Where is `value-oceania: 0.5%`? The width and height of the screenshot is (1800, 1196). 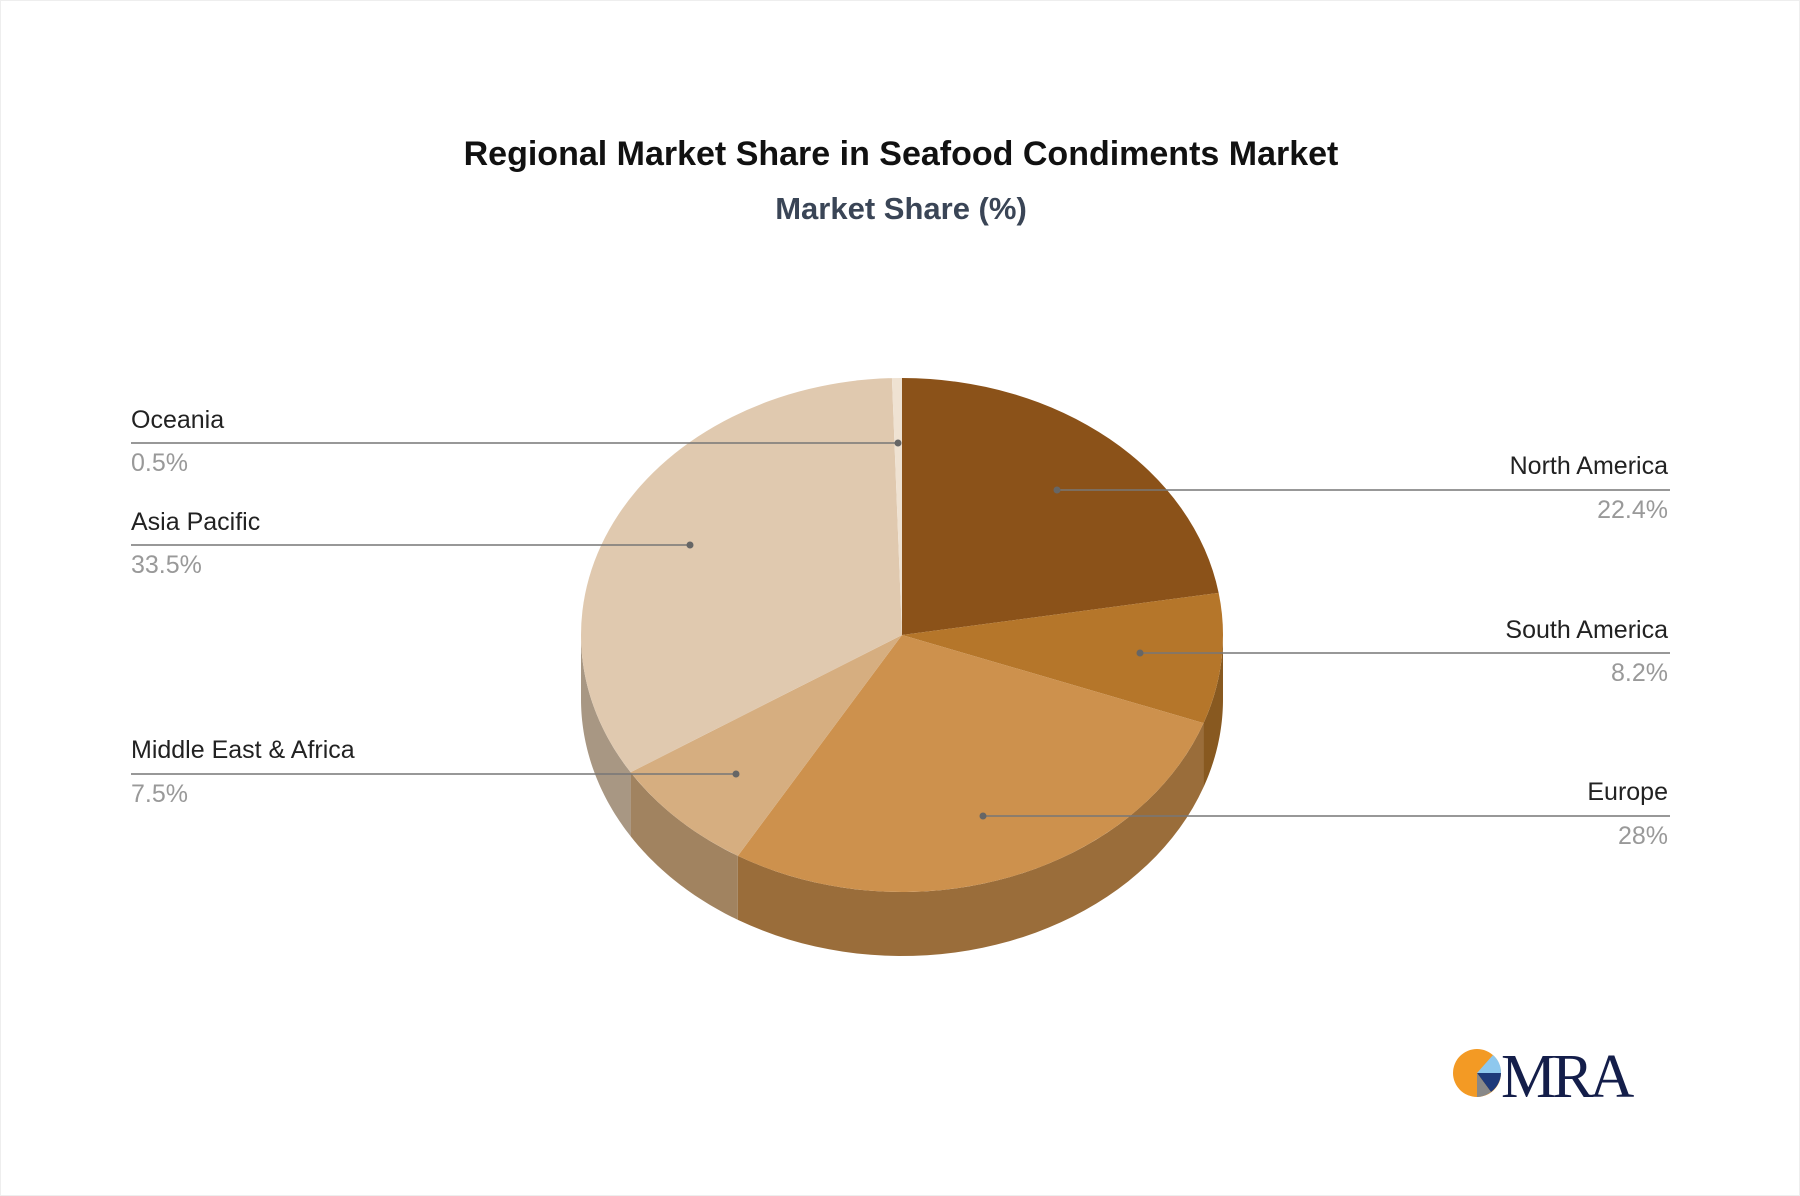 value-oceania: 0.5% is located at coordinates (159, 463).